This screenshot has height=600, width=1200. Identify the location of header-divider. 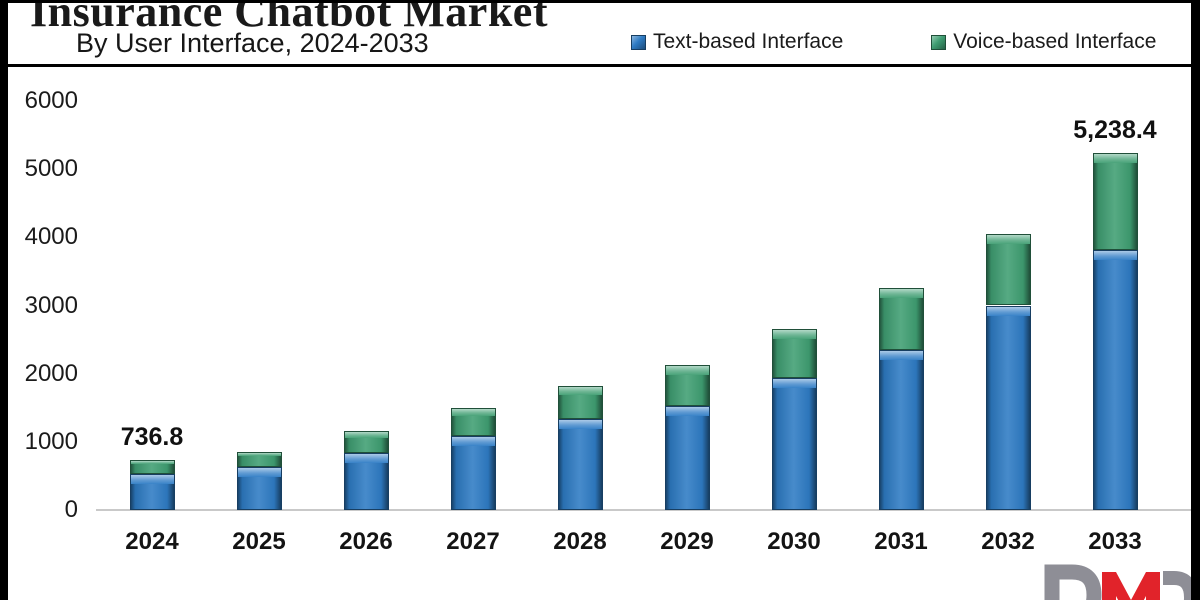
(600, 65).